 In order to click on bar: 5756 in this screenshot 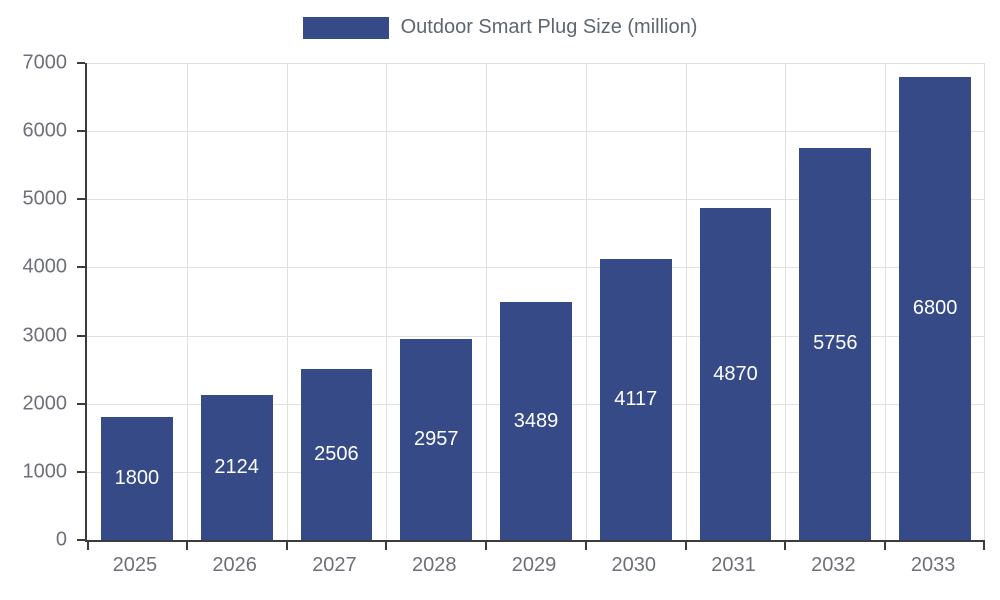, I will do `click(835, 343)`.